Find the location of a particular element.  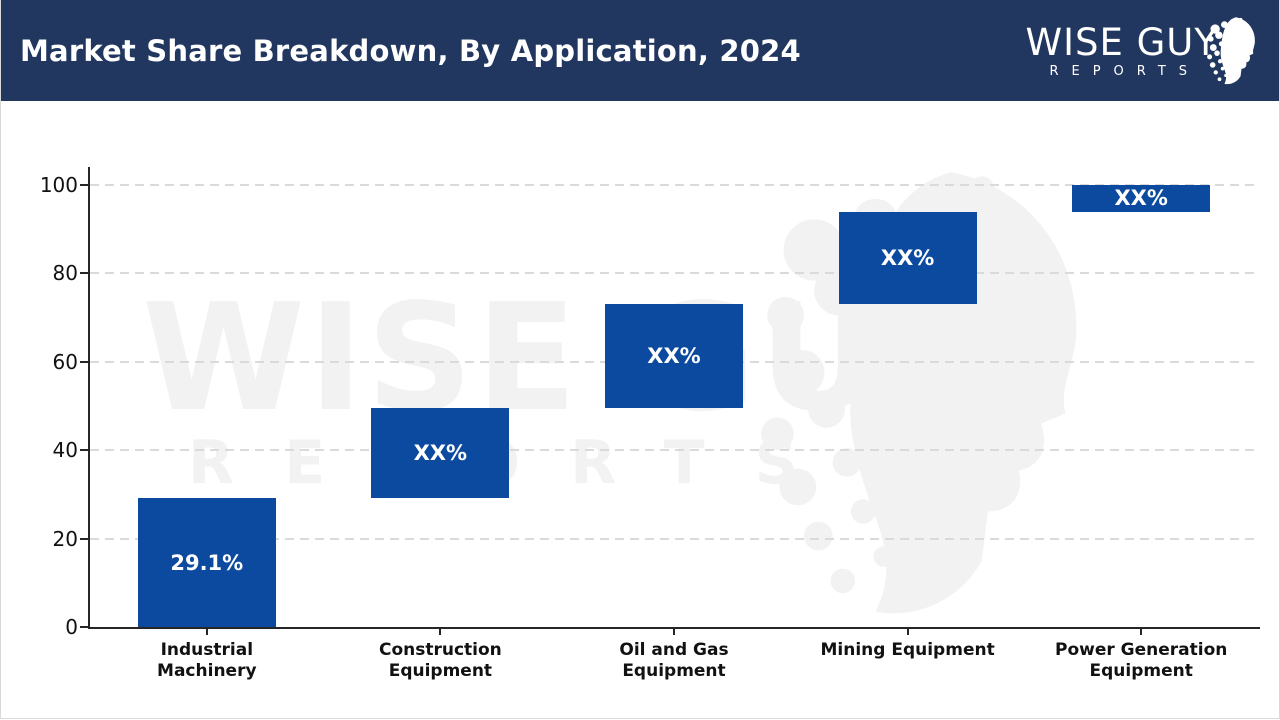

bar-value-label-construction-equipment: XX% is located at coordinates (440, 453).